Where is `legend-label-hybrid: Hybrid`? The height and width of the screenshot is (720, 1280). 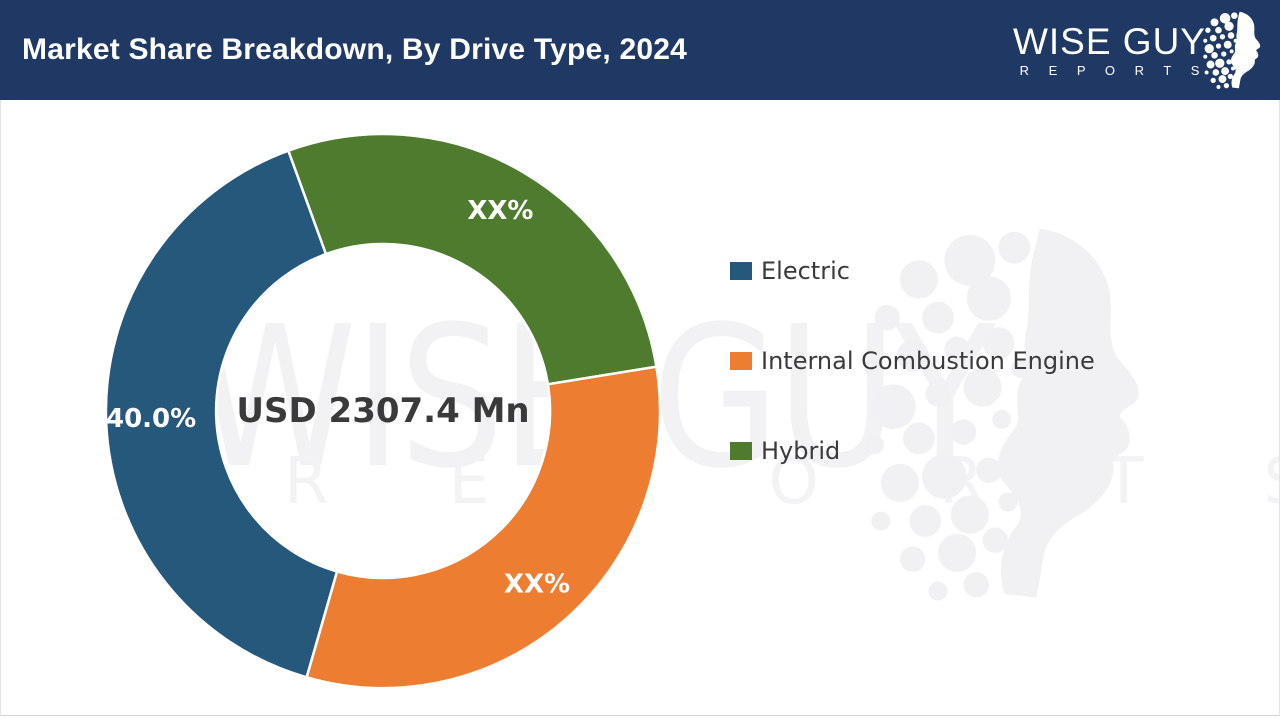 legend-label-hybrid: Hybrid is located at coordinates (801, 451).